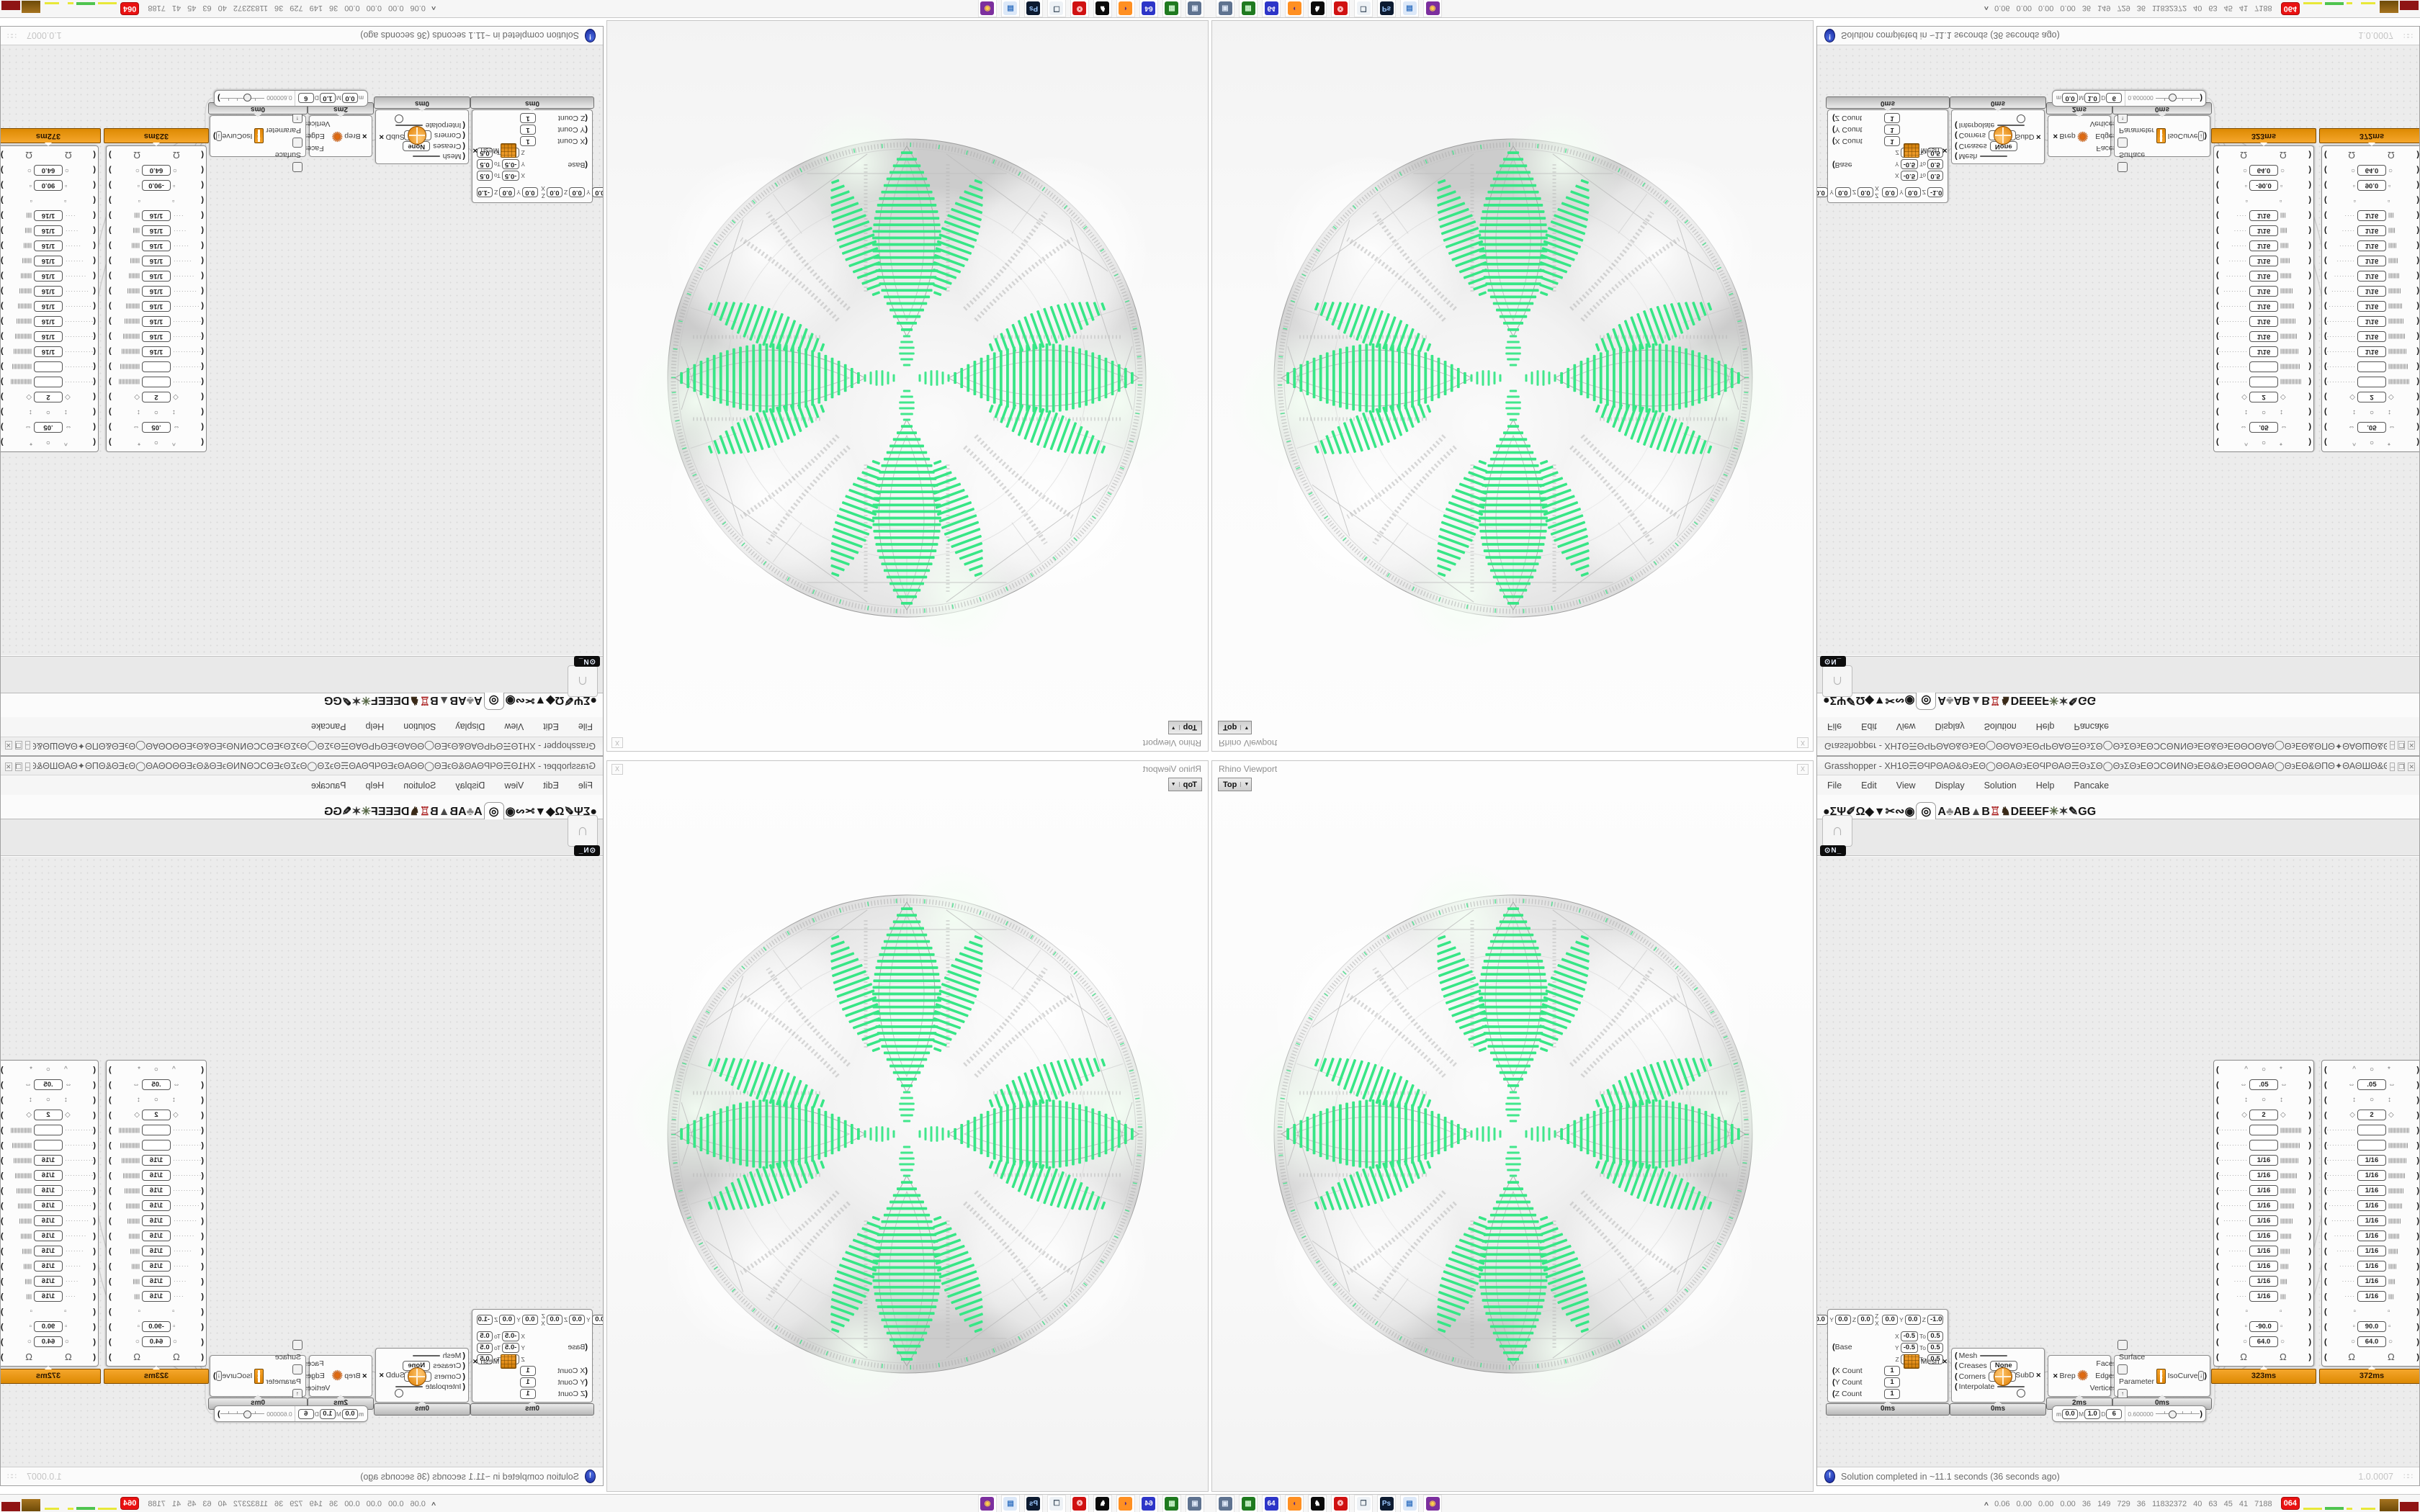 Image resolution: width=2420 pixels, height=1512 pixels. What do you see at coordinates (1860, 700) in the screenshot?
I see `category-tab: Ω` at bounding box center [1860, 700].